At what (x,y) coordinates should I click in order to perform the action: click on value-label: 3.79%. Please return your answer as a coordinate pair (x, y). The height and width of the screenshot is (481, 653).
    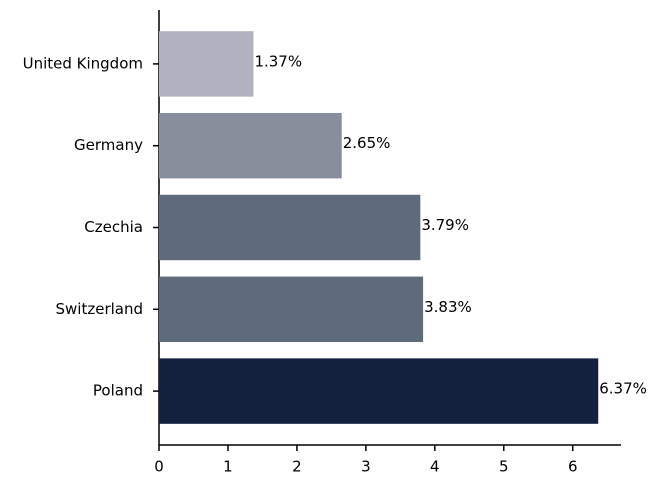
    Looking at the image, I should click on (445, 225).